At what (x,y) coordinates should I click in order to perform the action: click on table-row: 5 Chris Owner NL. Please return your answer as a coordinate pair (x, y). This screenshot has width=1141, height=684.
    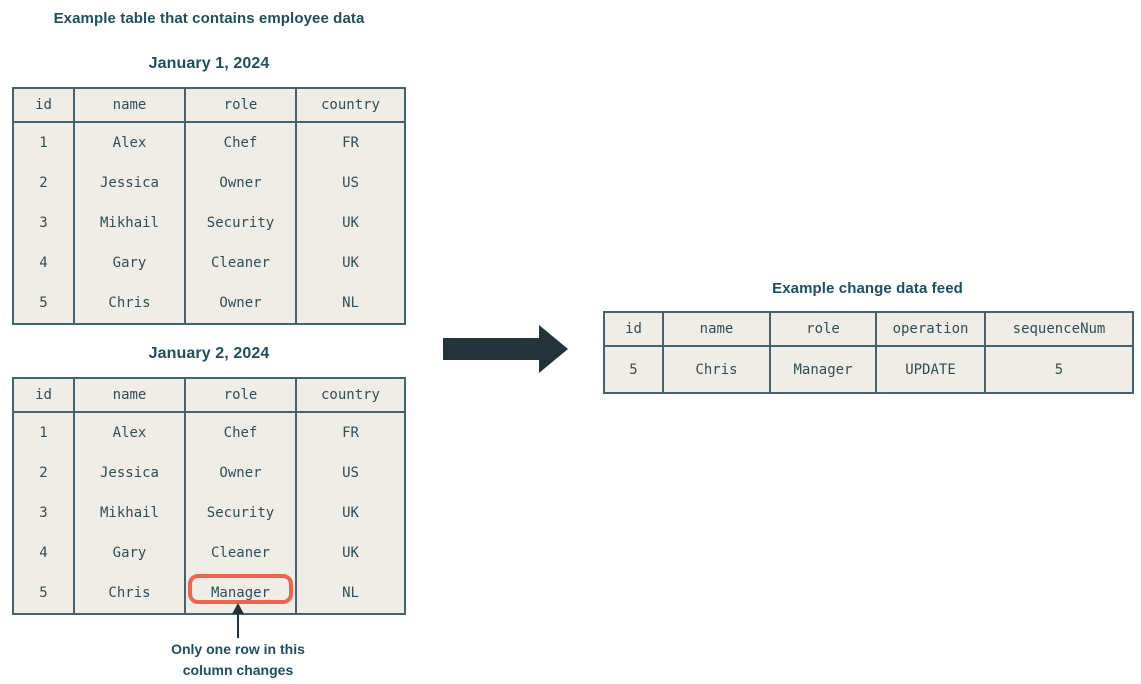
    Looking at the image, I should click on (209, 303).